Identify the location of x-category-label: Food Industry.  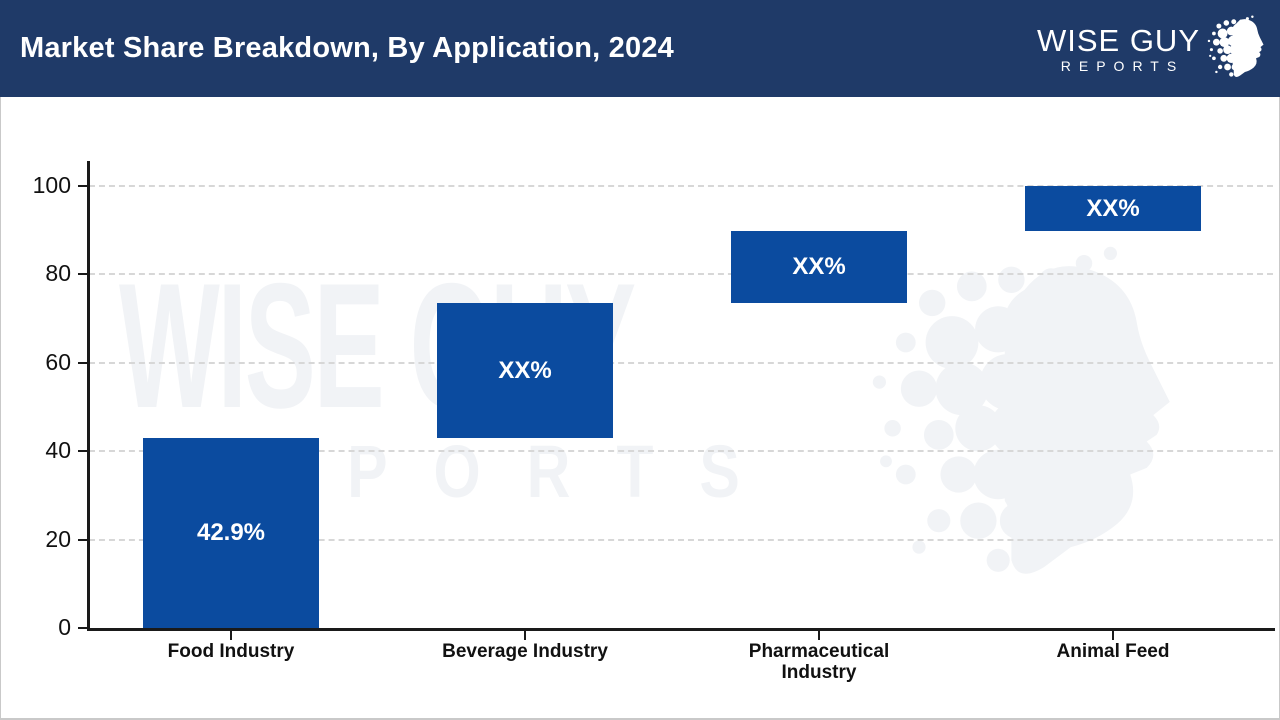
(231, 651).